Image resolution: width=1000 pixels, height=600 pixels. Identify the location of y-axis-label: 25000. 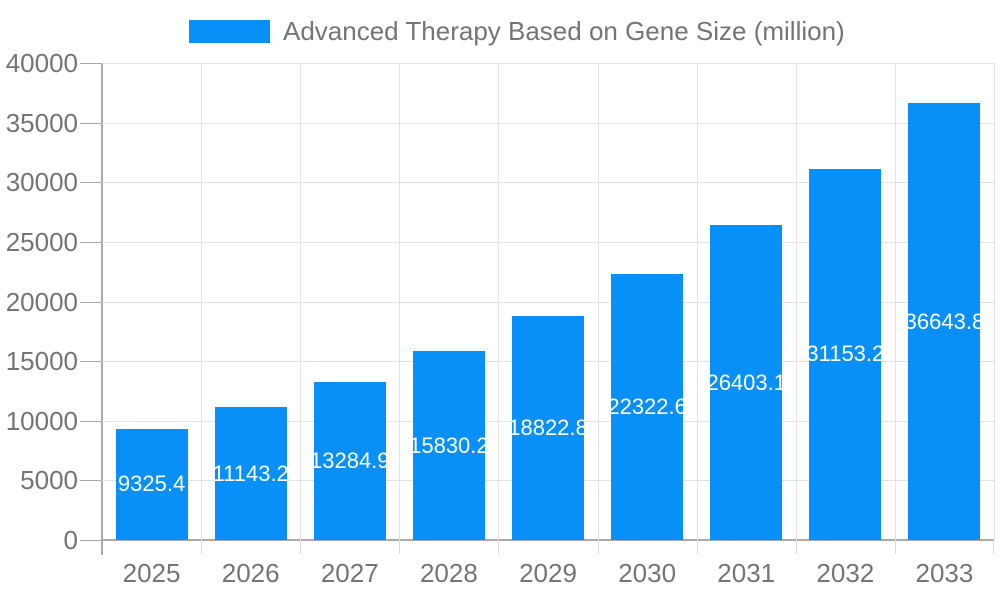
(41, 241).